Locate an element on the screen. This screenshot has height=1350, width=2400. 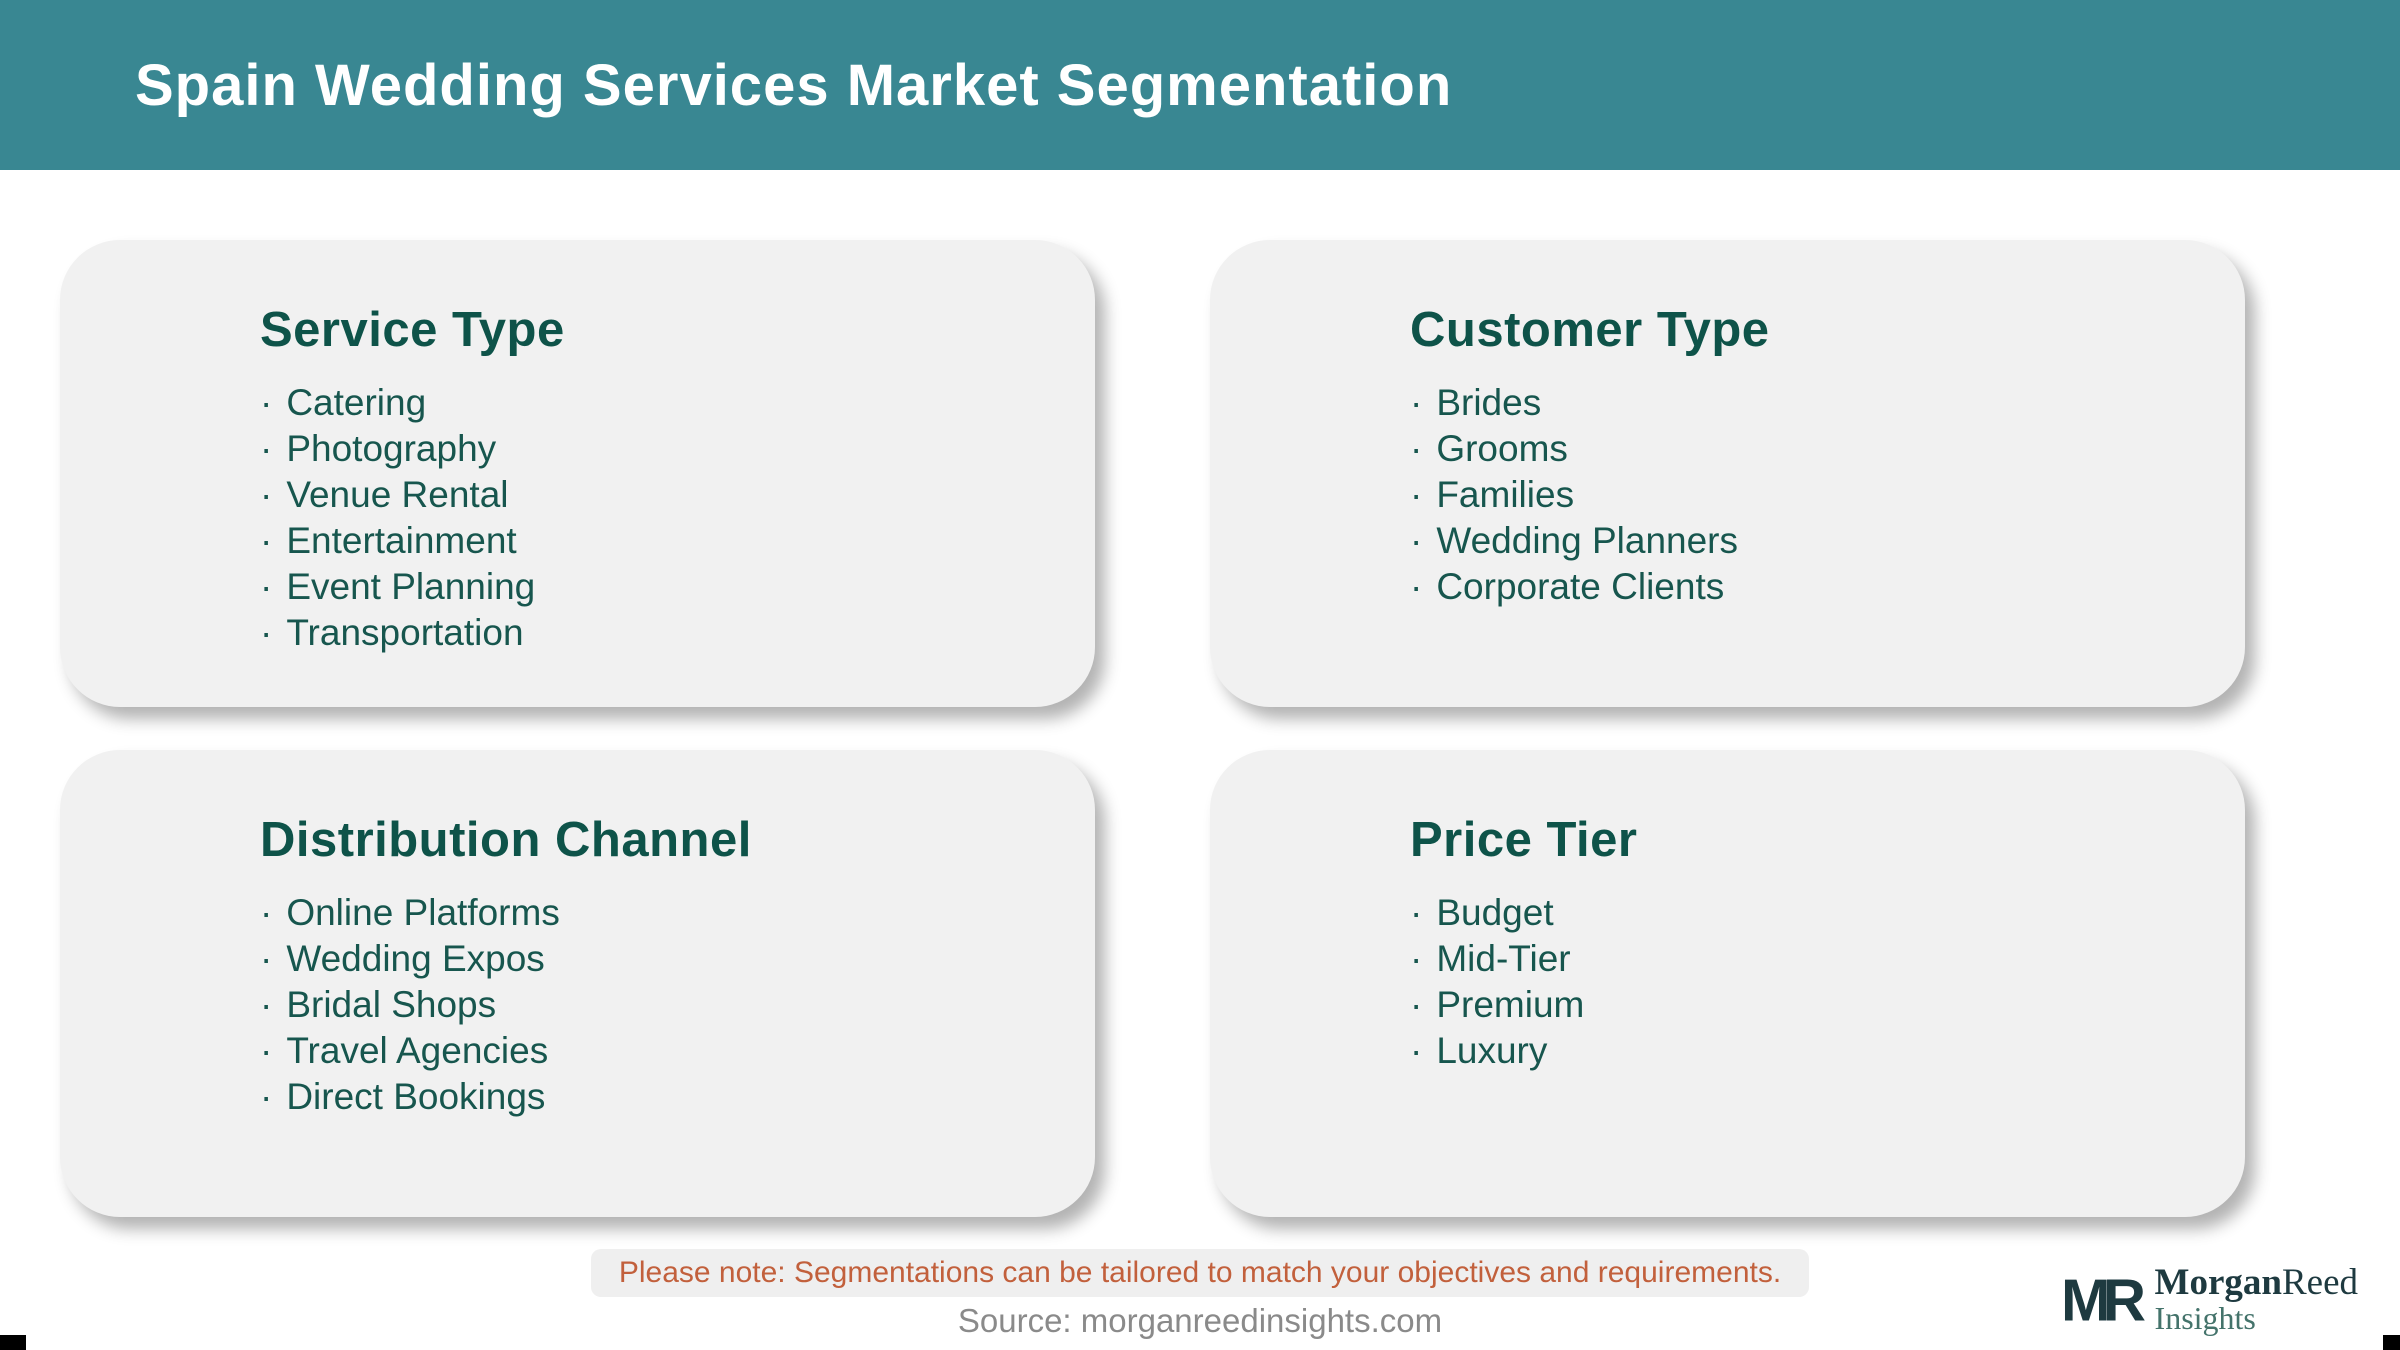
morganreed-logo: MR MorganReed Insights is located at coordinates (2209, 1299).